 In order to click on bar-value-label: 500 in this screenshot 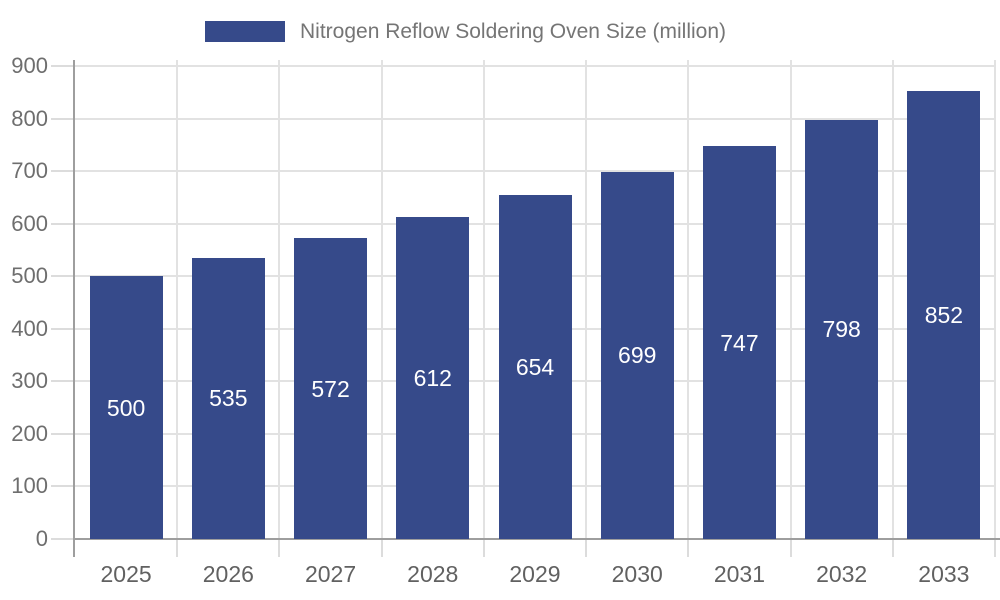, I will do `click(126, 407)`.